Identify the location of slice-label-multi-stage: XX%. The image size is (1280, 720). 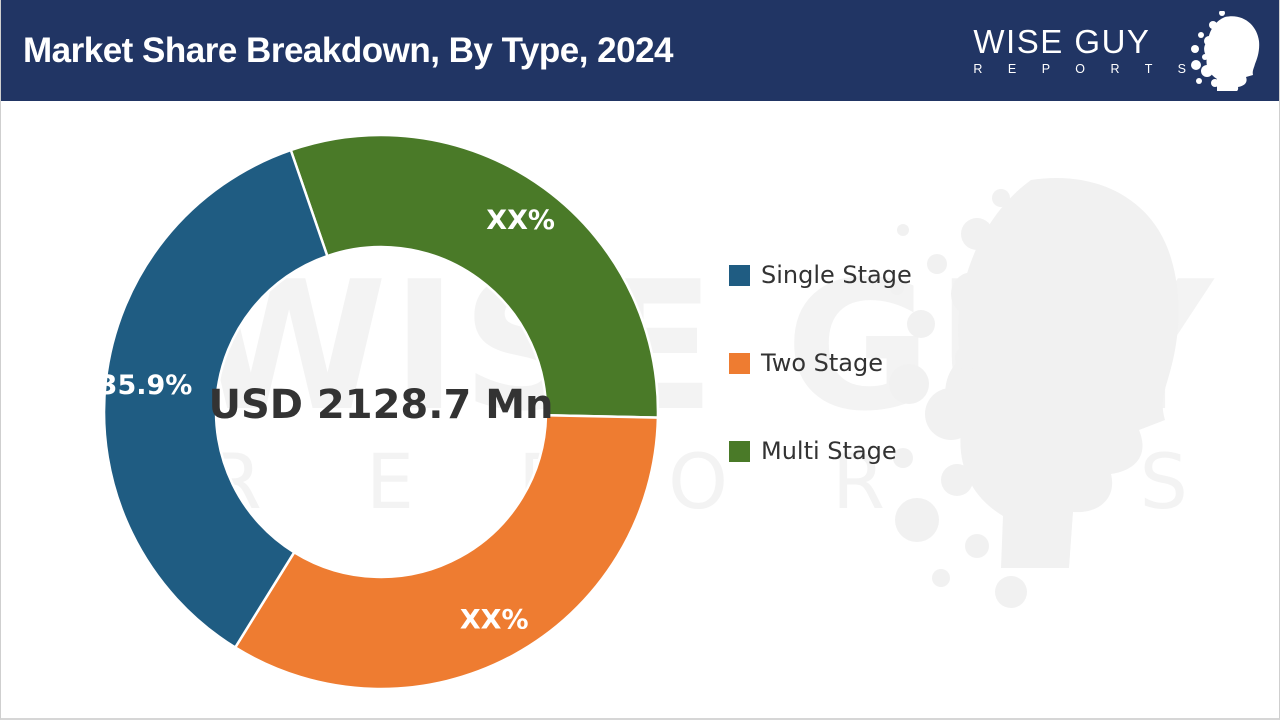
(520, 220).